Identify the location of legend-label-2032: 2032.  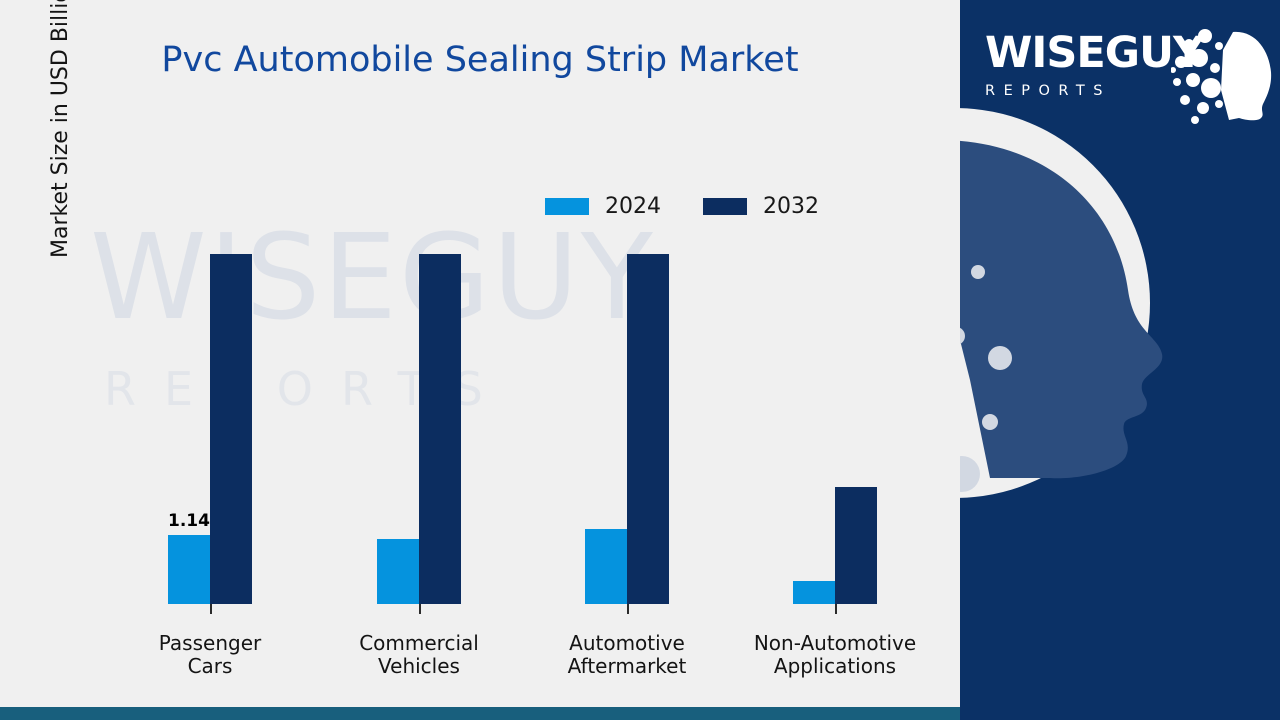
(791, 206).